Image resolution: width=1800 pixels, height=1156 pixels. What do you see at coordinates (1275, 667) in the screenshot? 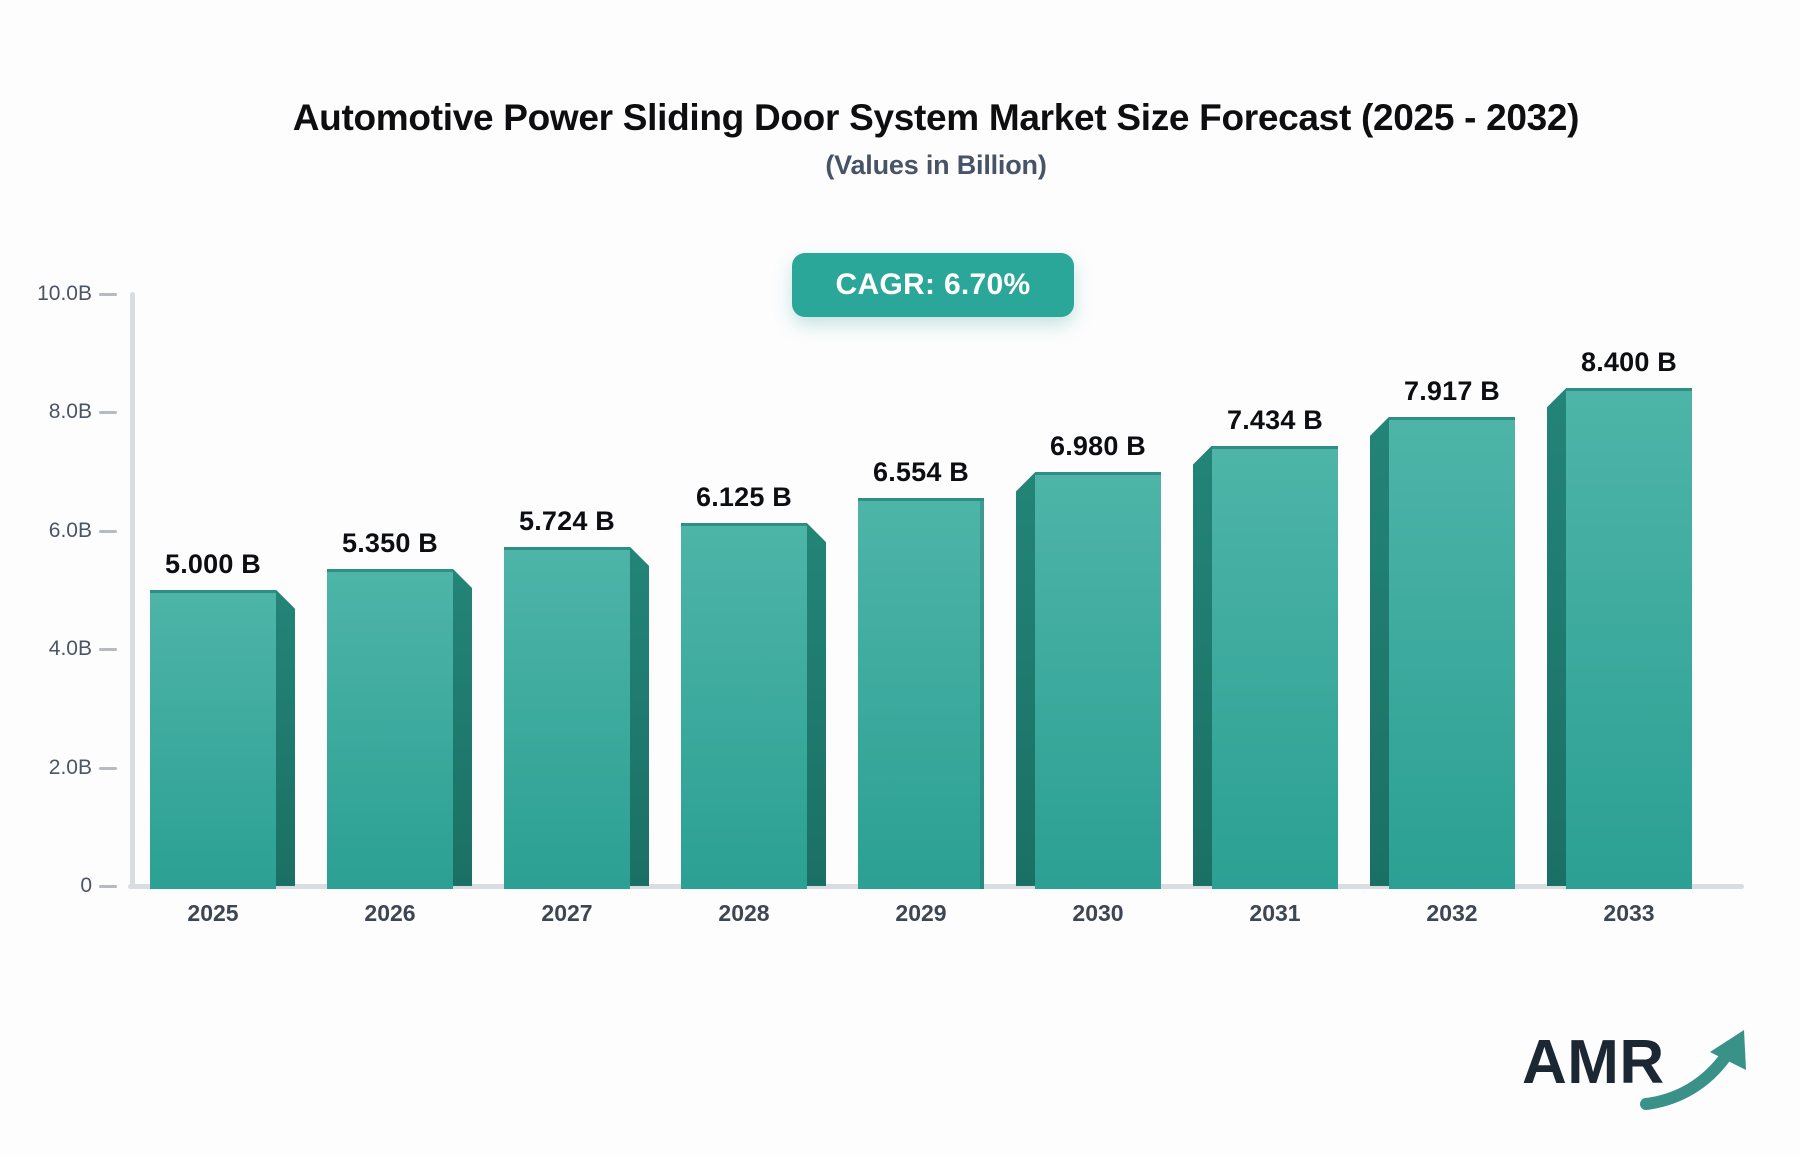
I see `bar-2031` at bounding box center [1275, 667].